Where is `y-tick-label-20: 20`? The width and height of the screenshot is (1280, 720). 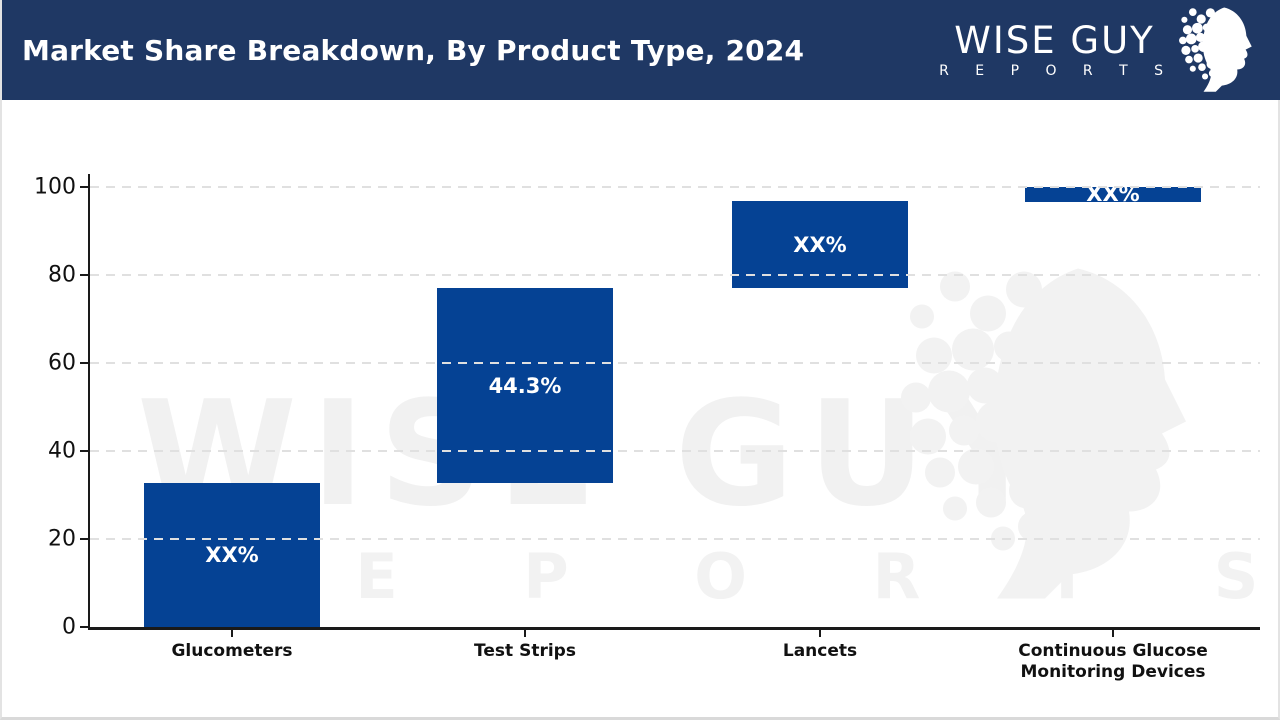 y-tick-label-20: 20 is located at coordinates (62, 539).